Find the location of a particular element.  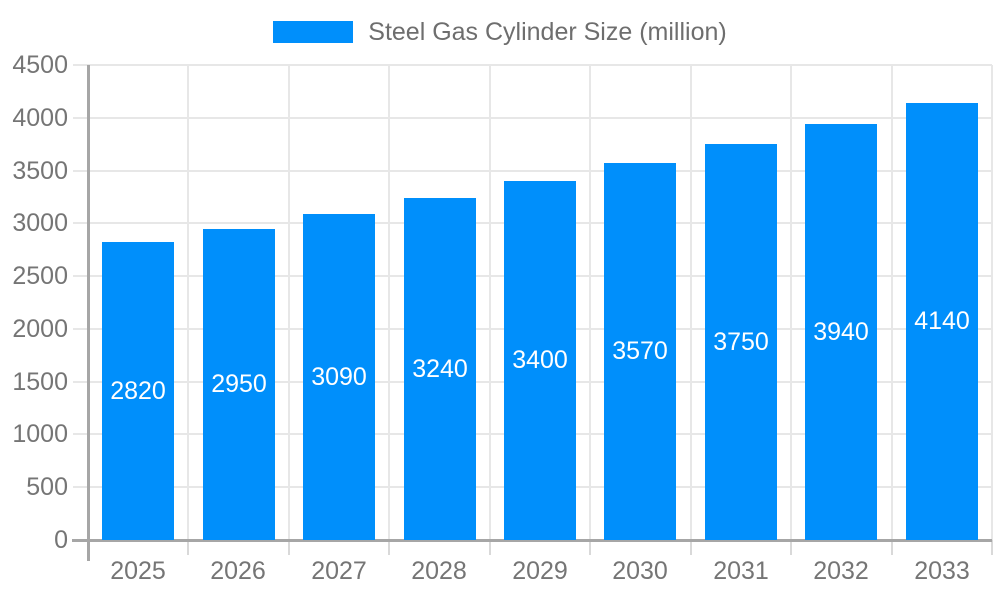

bar-value-label: 4140 is located at coordinates (942, 321).